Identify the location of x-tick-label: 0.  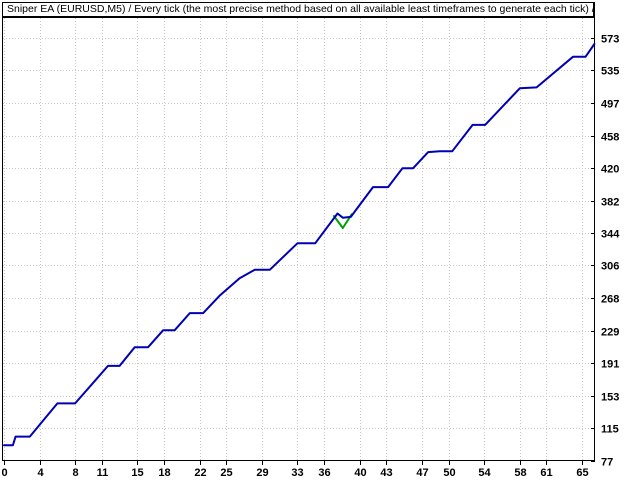
(4, 473).